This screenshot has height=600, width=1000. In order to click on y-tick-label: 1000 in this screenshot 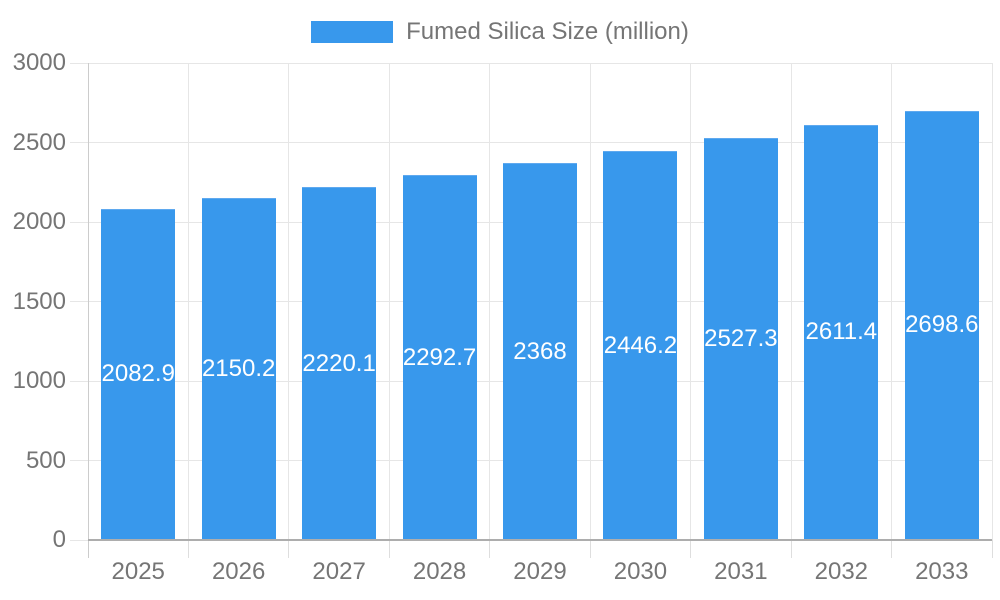, I will do `click(39, 380)`.